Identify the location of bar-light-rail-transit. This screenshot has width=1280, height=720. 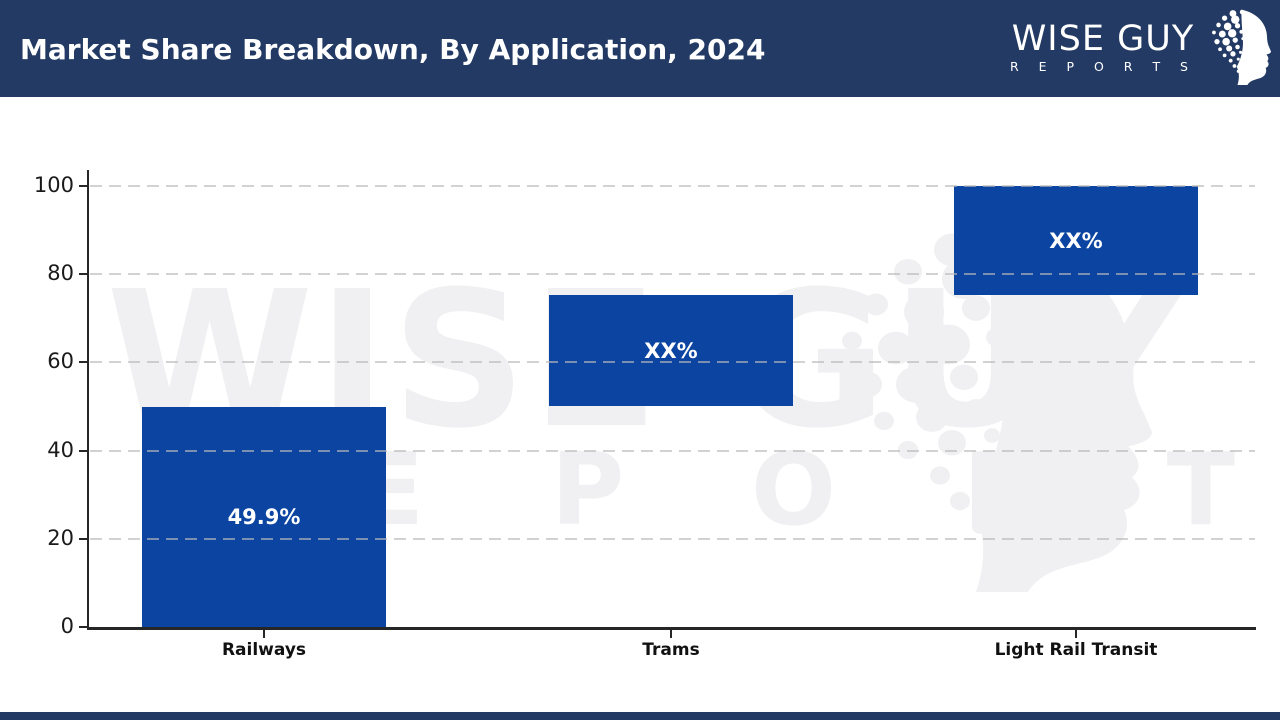
(1076, 241).